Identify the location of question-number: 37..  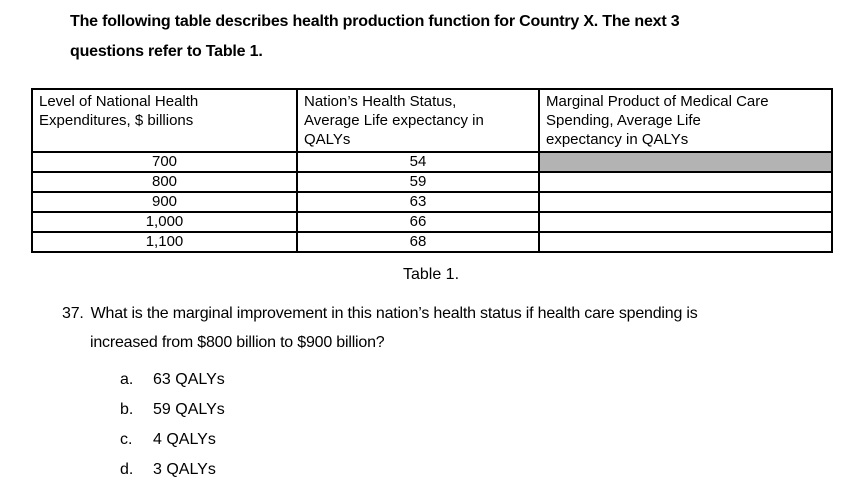
(73, 313).